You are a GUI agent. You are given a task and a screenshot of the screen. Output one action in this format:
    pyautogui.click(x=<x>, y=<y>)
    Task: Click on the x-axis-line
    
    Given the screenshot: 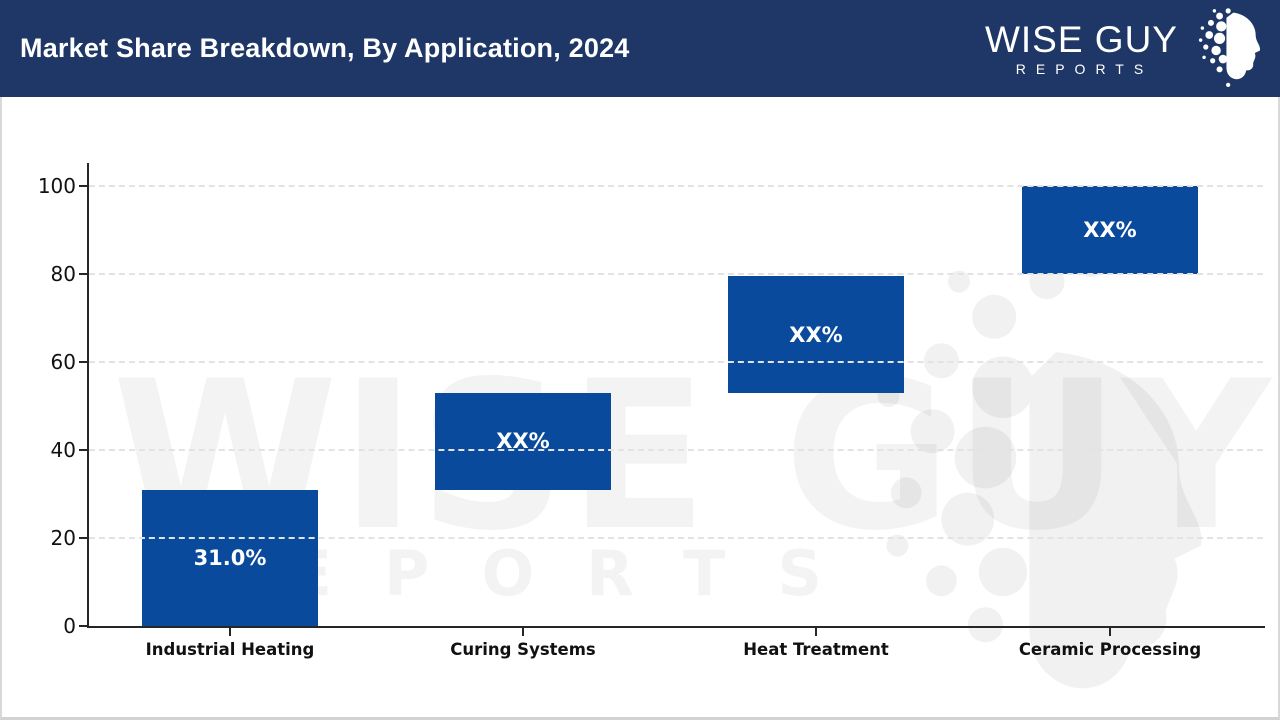 What is the action you would take?
    pyautogui.click(x=676, y=627)
    